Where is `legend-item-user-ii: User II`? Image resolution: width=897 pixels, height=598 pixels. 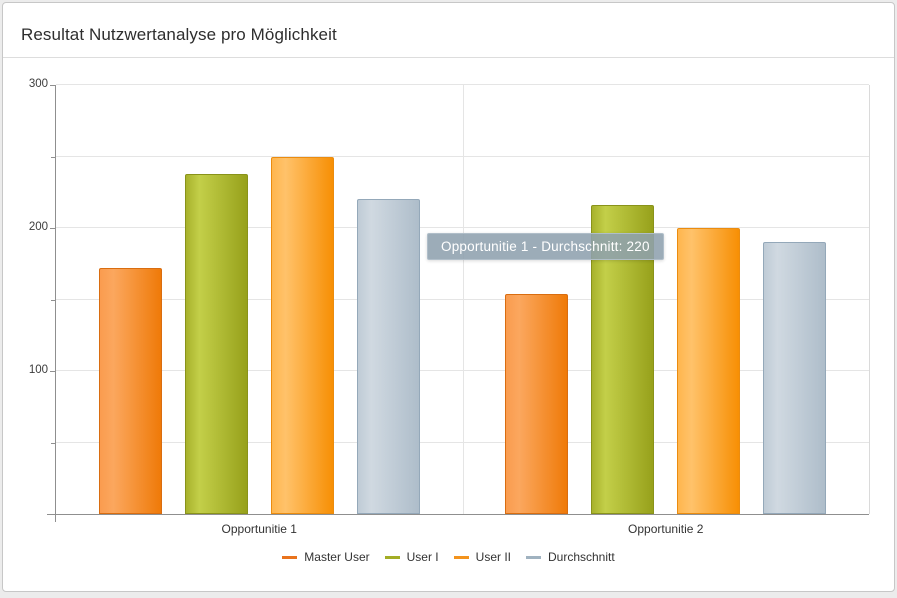
legend-item-user-ii: User II is located at coordinates (482, 557).